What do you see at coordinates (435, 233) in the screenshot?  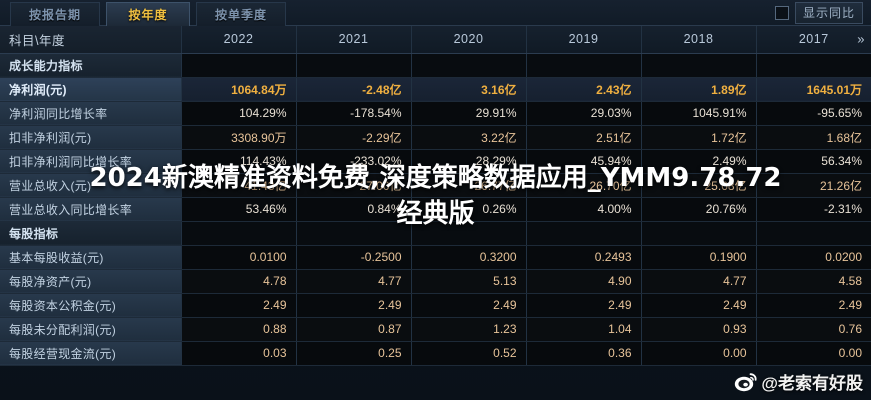 I see `table-row: 每股指标` at bounding box center [435, 233].